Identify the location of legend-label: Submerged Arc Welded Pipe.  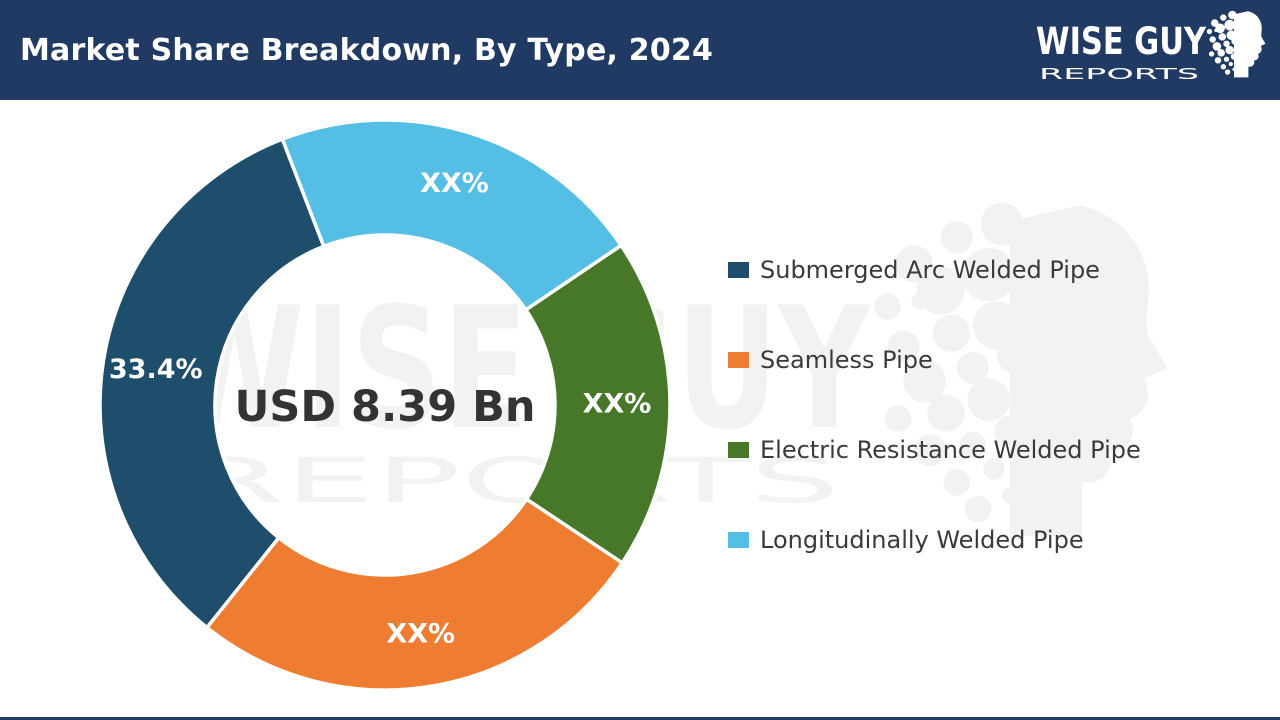
(930, 270).